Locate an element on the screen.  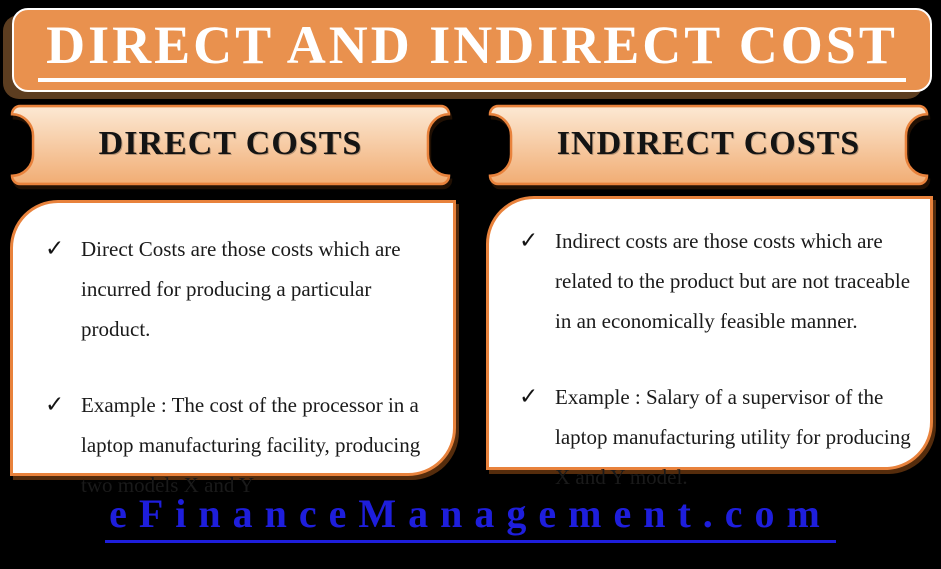
page-title: DIRECT AND INDIRECT COST is located at coordinates (472, 50).